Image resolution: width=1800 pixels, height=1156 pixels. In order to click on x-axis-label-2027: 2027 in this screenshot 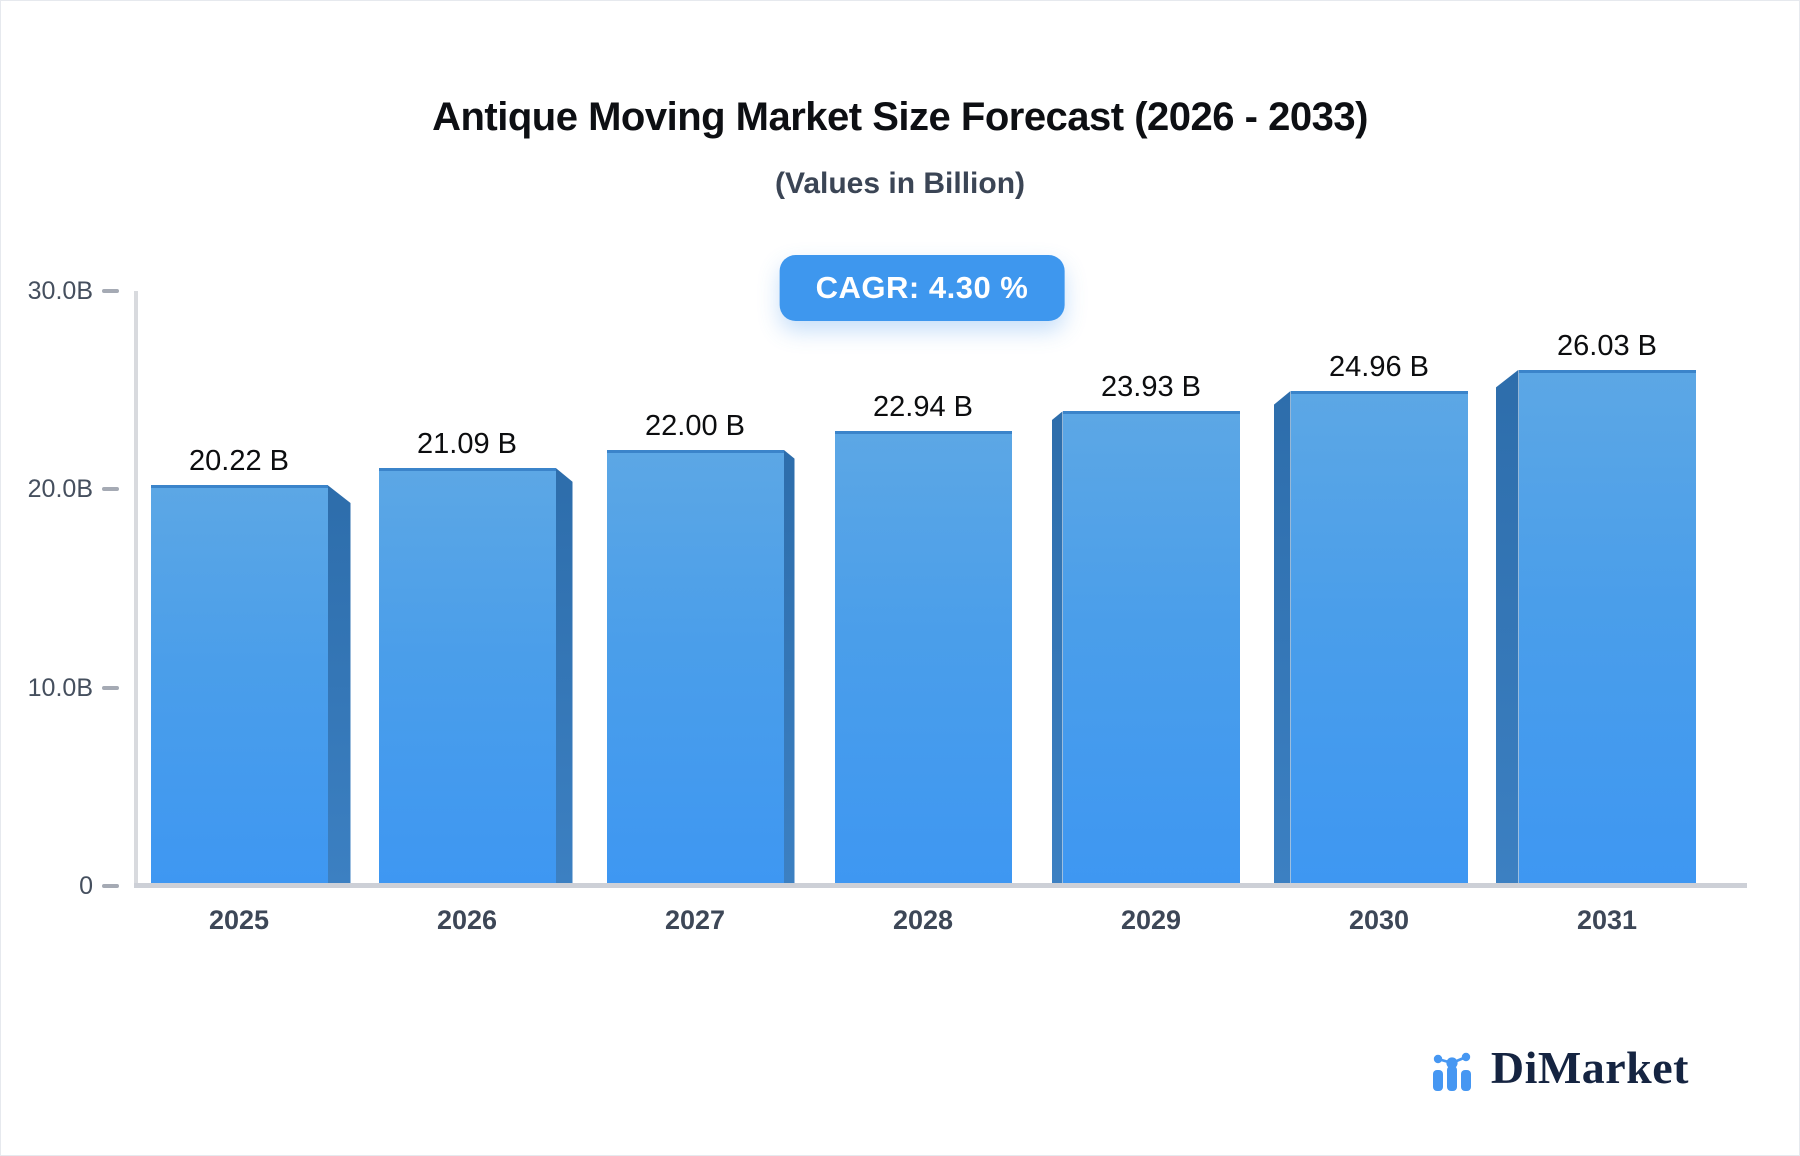, I will do `click(695, 920)`.